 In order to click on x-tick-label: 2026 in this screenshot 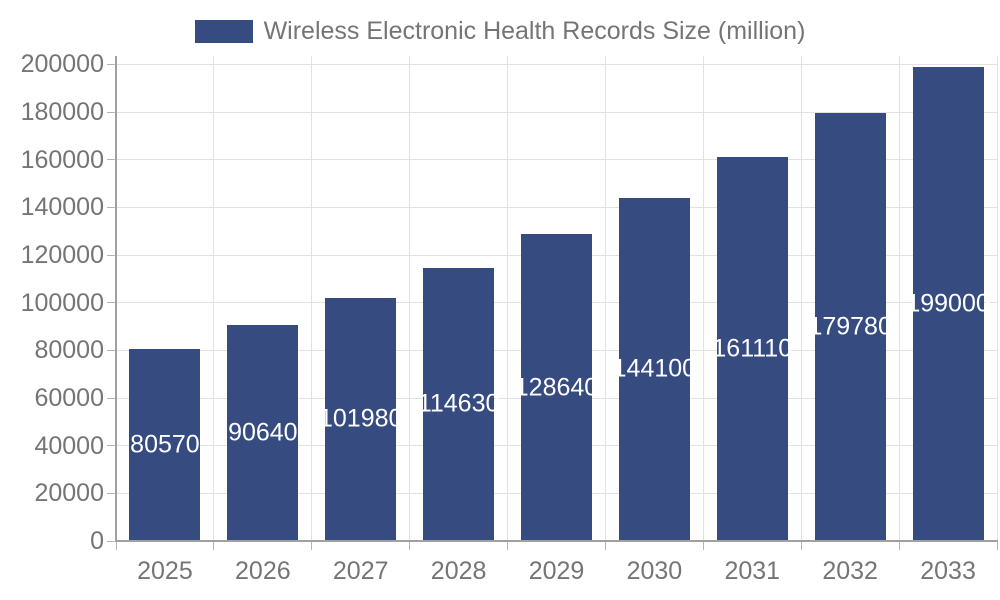, I will do `click(263, 571)`.